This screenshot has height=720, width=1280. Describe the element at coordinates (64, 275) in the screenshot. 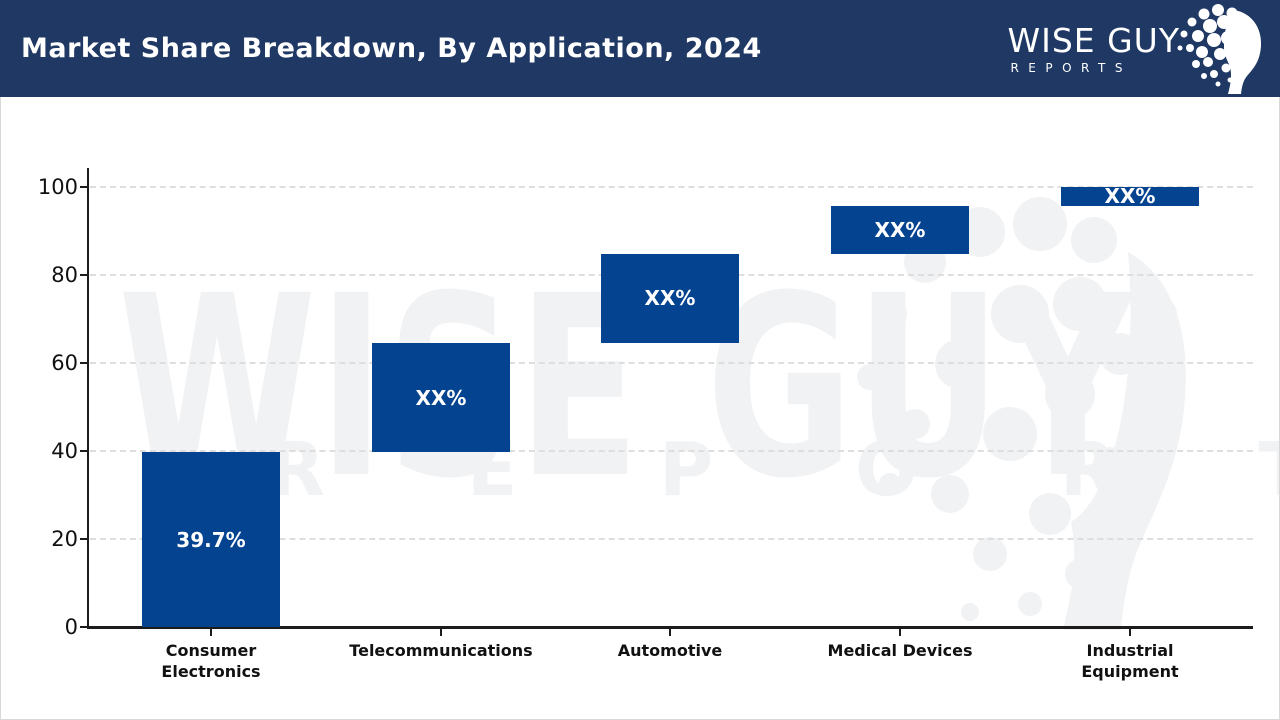

I see `y-tick-label-80: 80` at that location.